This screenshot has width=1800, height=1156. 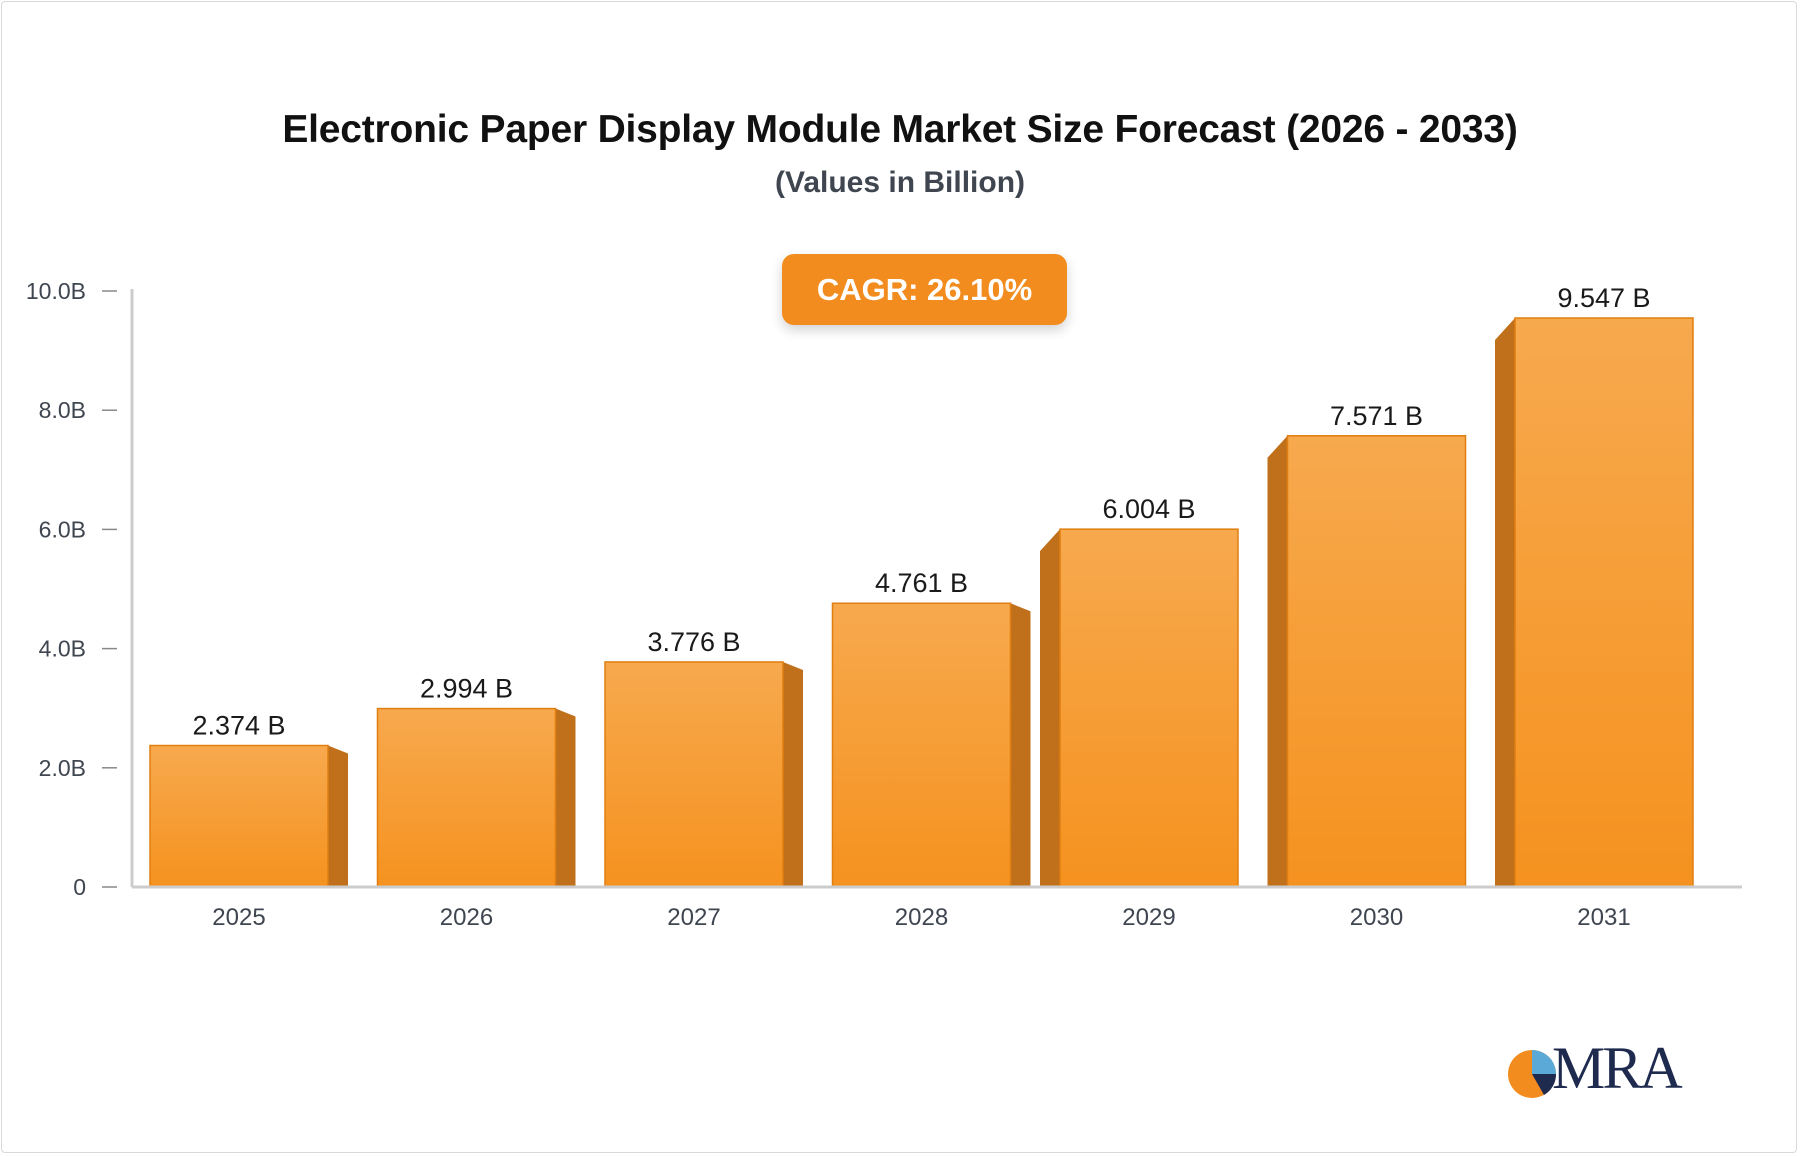 I want to click on pie-logo-icon, so click(x=1532, y=1074).